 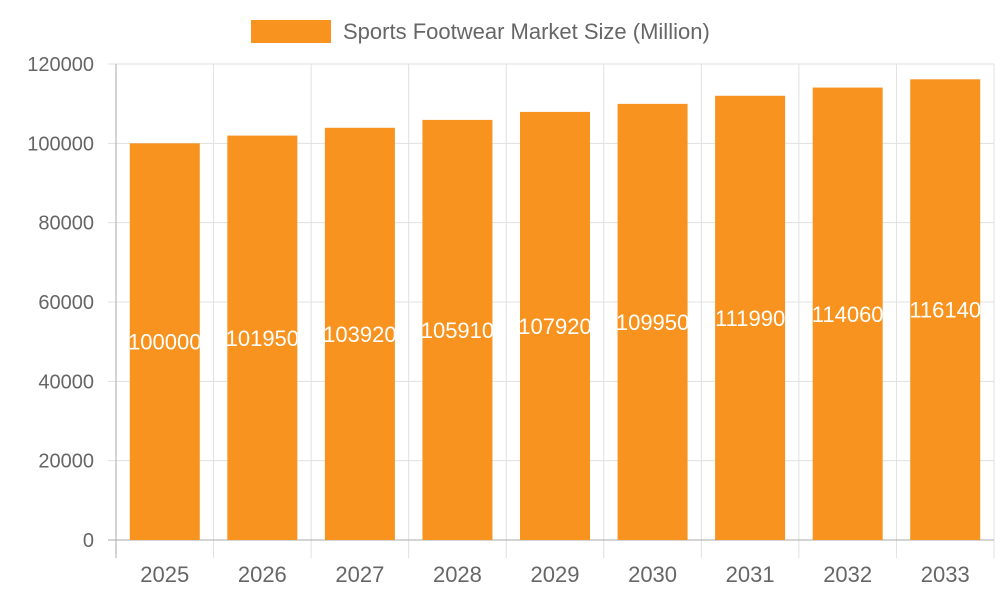 I want to click on y-tick-label: 60000, so click(x=66, y=303).